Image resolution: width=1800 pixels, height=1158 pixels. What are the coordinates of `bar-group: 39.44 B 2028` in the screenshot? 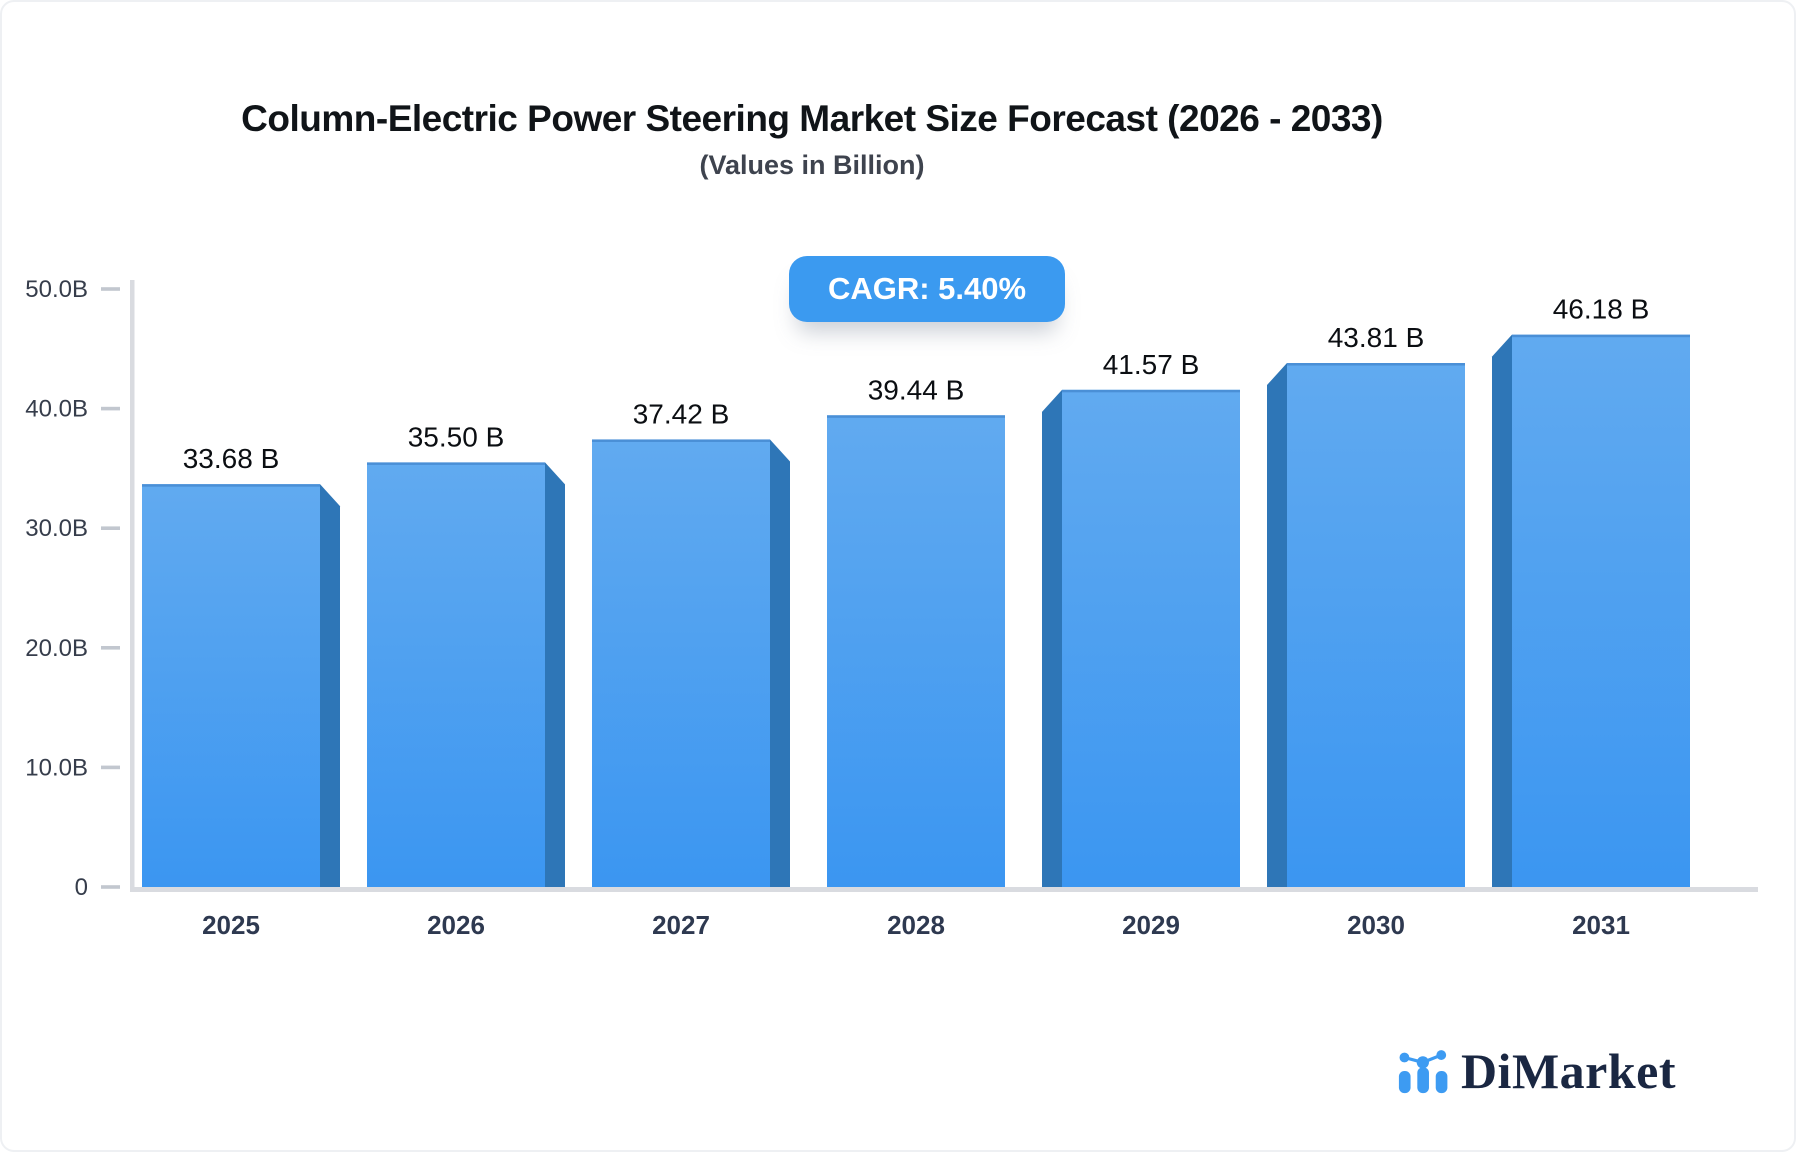 It's located at (916, 657).